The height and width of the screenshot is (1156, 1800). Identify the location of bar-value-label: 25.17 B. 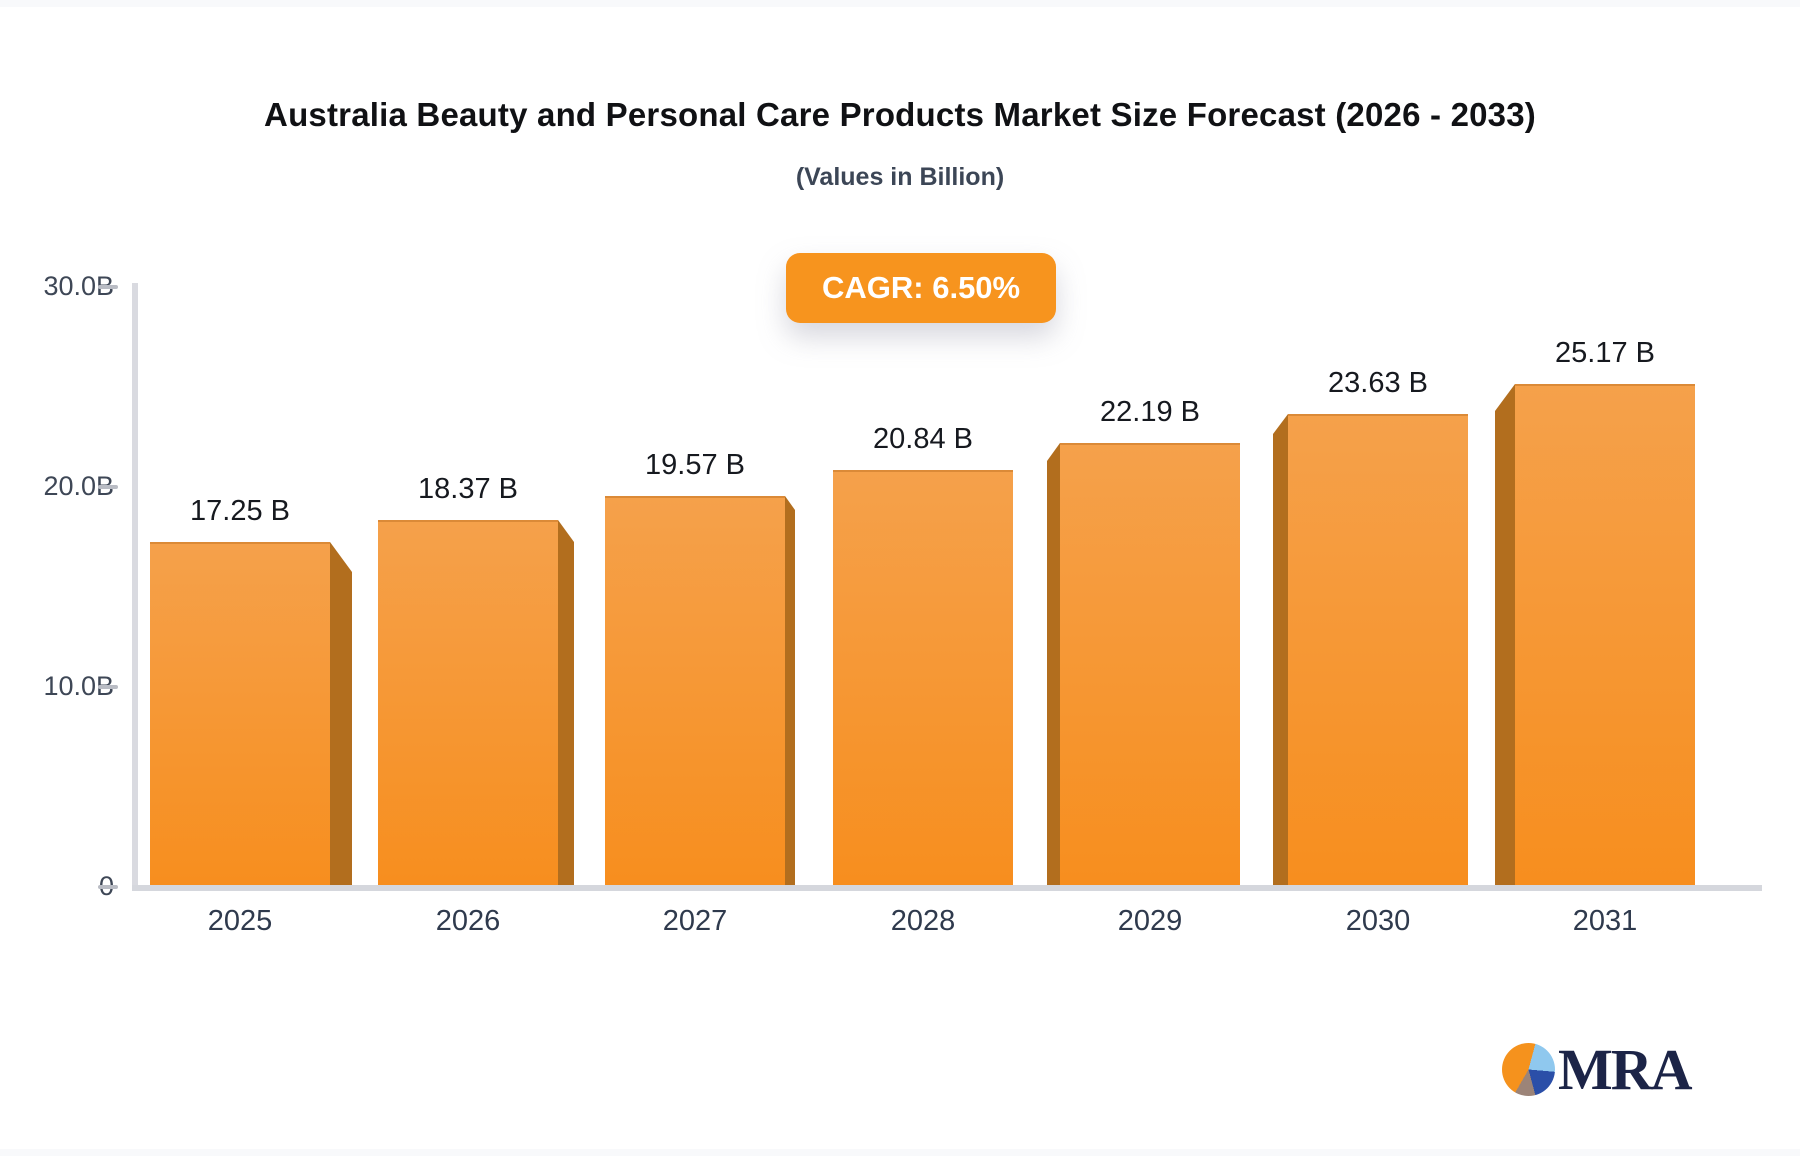
(1605, 353).